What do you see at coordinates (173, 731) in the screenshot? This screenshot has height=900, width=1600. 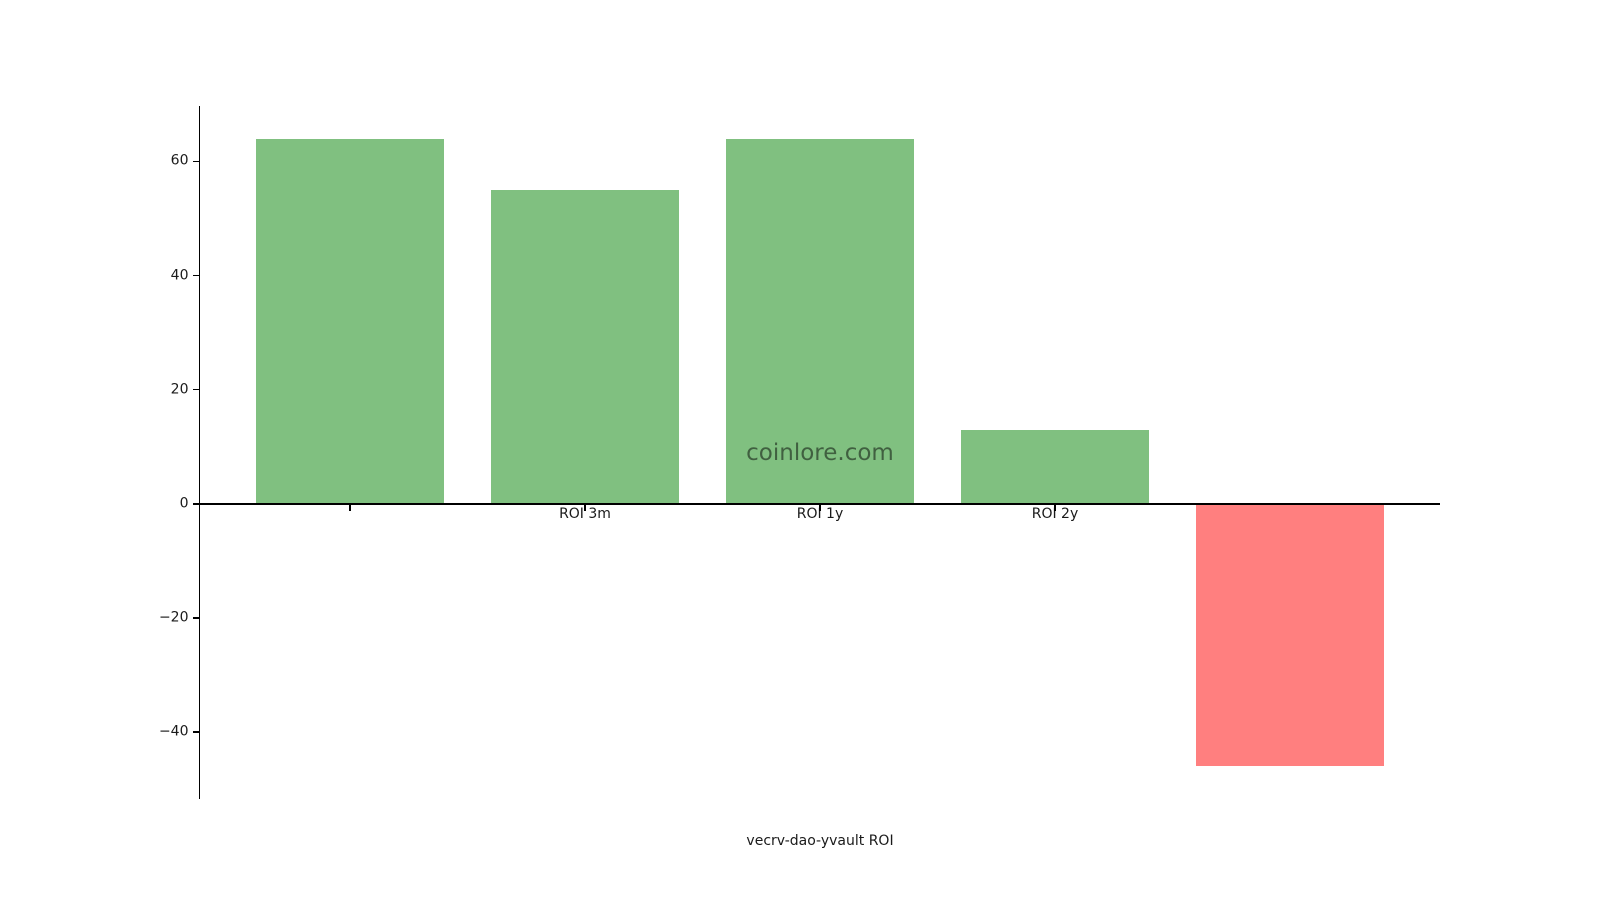 I see `y-tick-label: −40` at bounding box center [173, 731].